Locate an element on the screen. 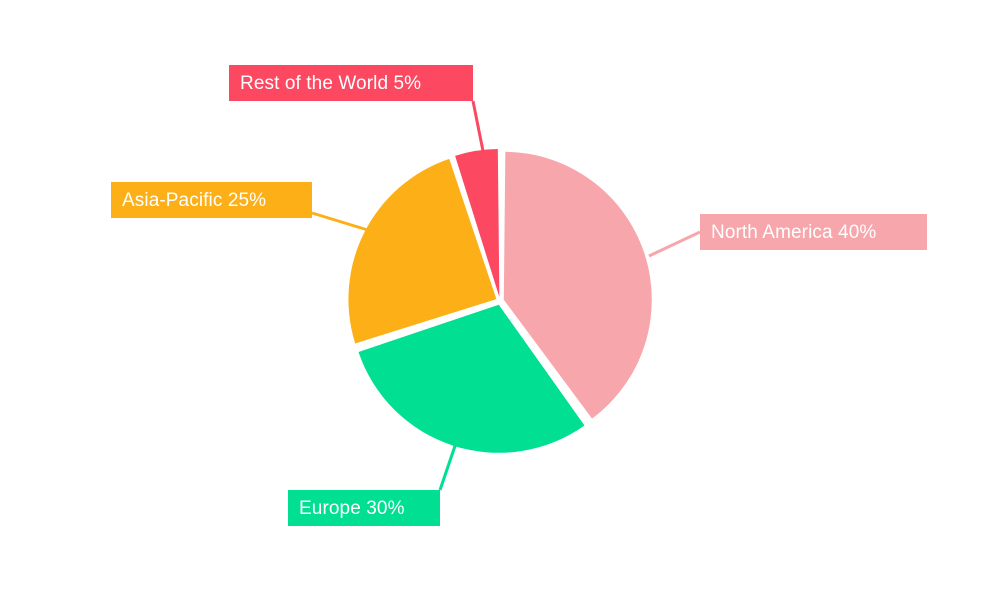 The width and height of the screenshot is (1000, 600). slice-label-rest-of-the-world: Rest of the World 5% is located at coordinates (351, 83).